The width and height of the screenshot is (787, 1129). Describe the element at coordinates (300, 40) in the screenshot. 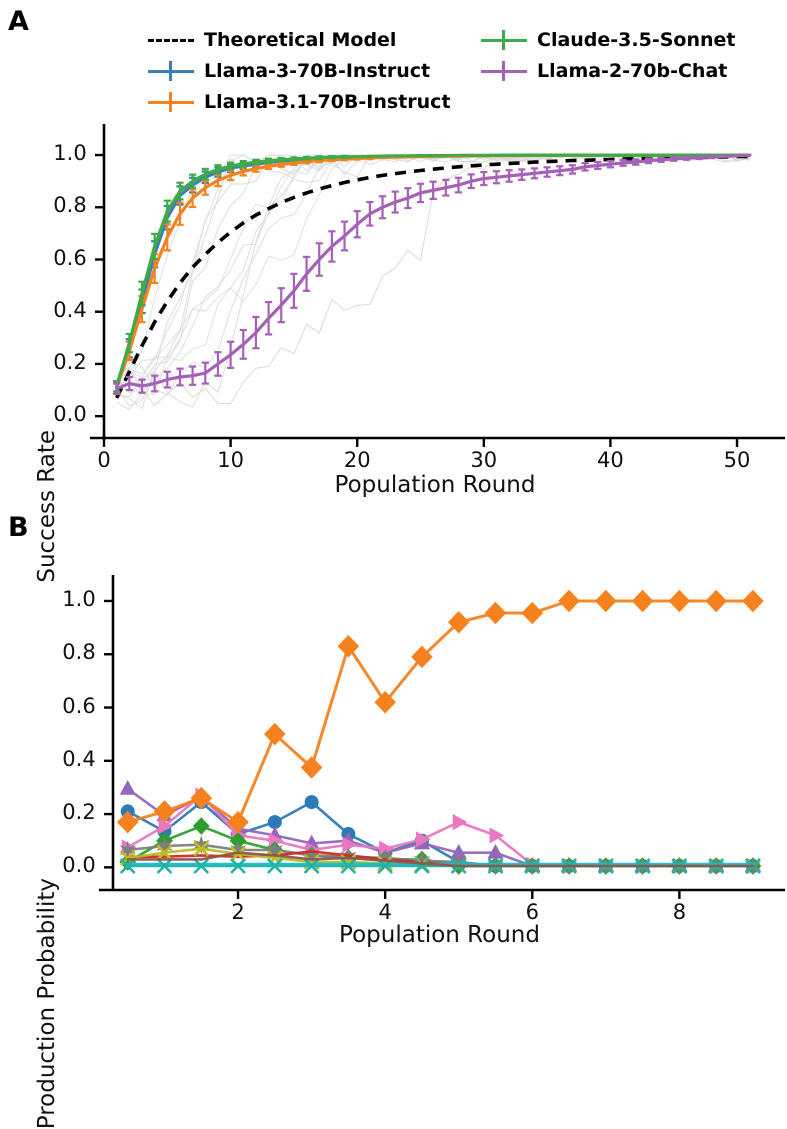

I see `legend-label: Theoretical Model` at that location.